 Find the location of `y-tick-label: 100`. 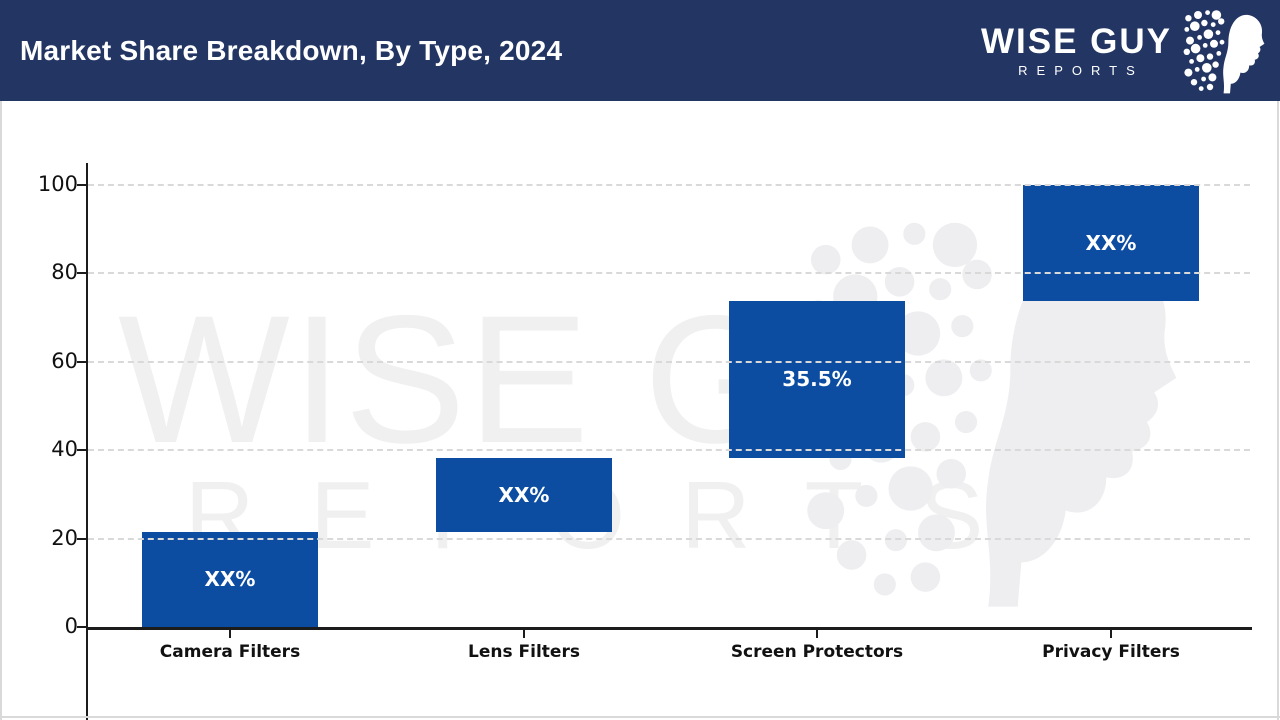

y-tick-label: 100 is located at coordinates (57, 183).